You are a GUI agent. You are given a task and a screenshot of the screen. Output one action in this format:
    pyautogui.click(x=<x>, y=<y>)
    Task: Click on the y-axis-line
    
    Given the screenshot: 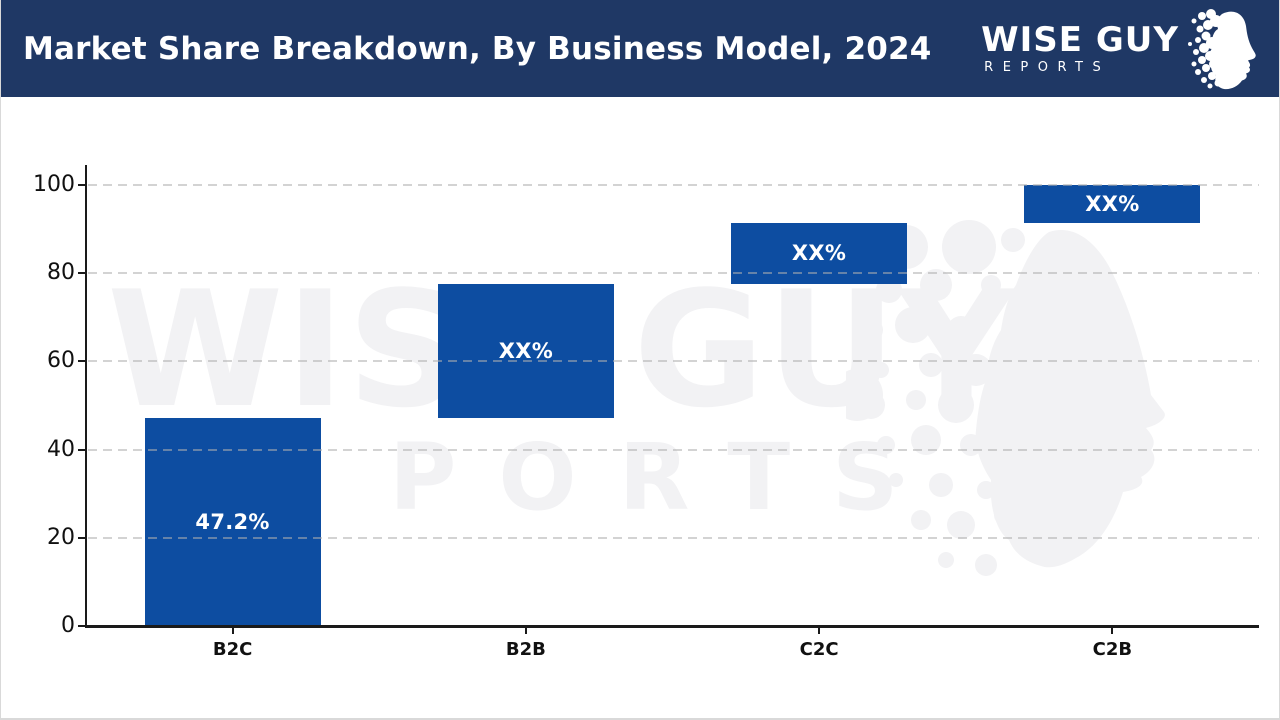 What is the action you would take?
    pyautogui.click(x=86, y=395)
    